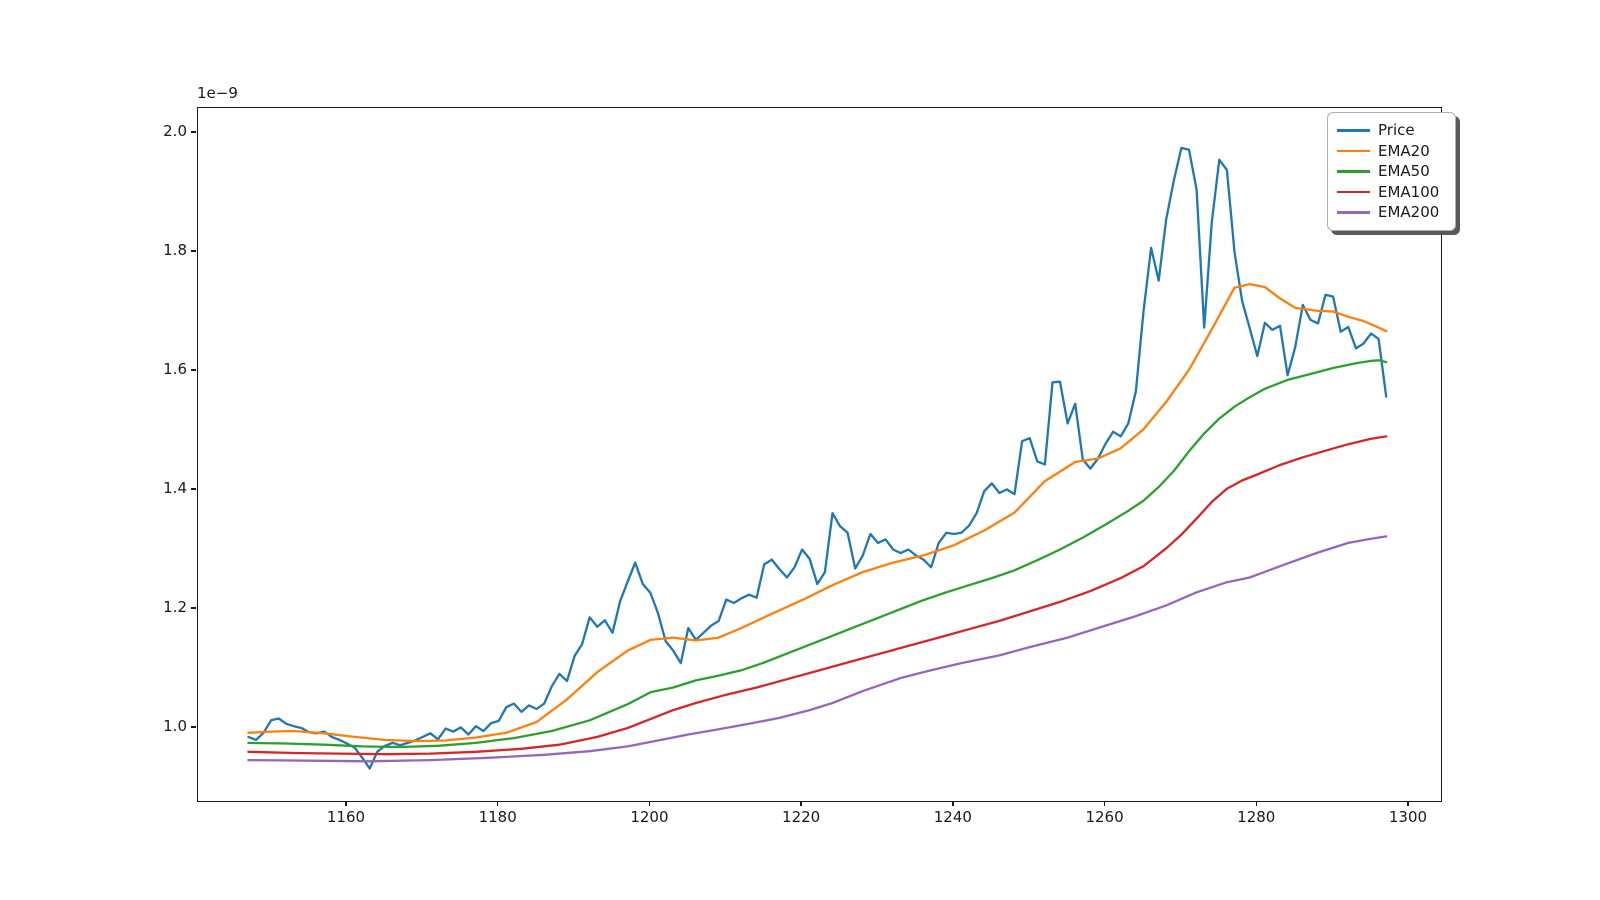  I want to click on x-tick-label: 1220, so click(801, 817).